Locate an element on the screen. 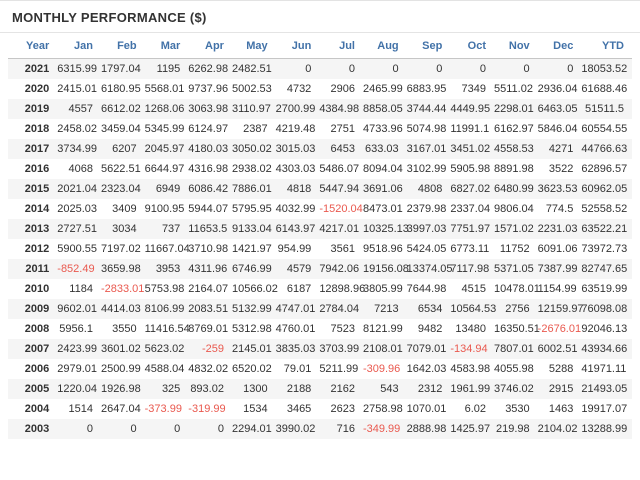  year-cell: 2017 is located at coordinates (37, 149).